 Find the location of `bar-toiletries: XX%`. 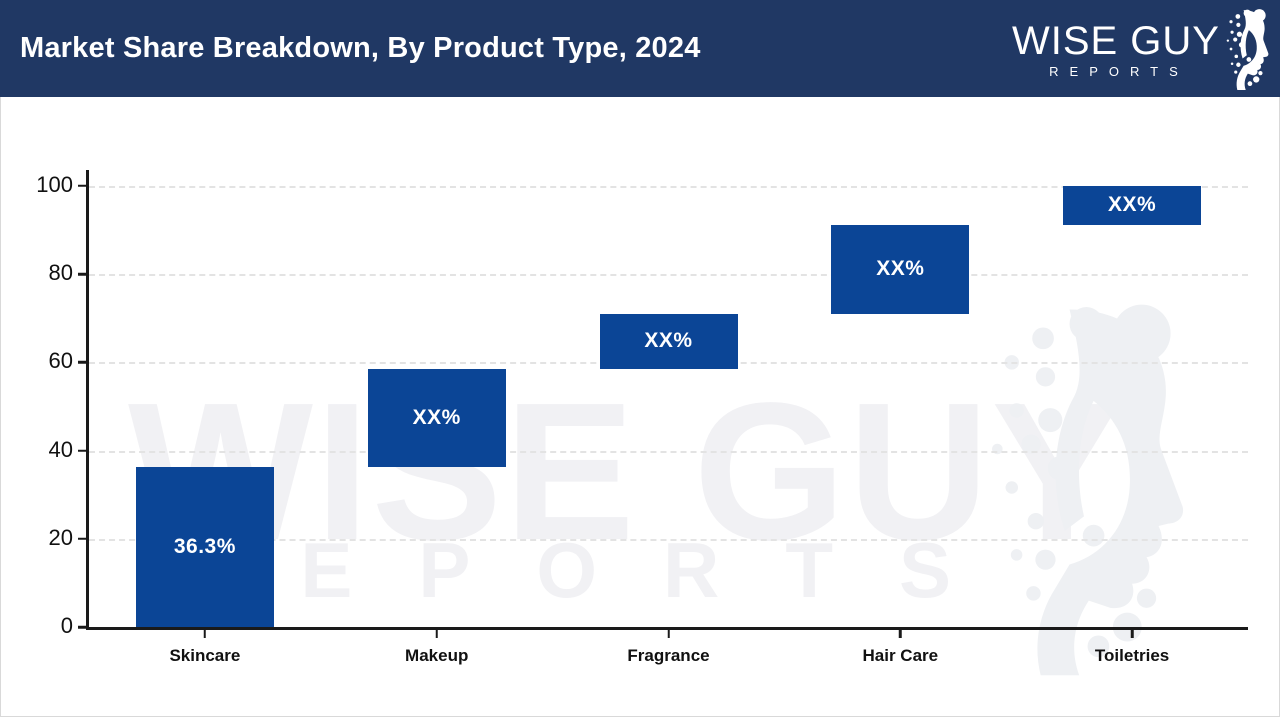

bar-toiletries: XX% is located at coordinates (1132, 205).